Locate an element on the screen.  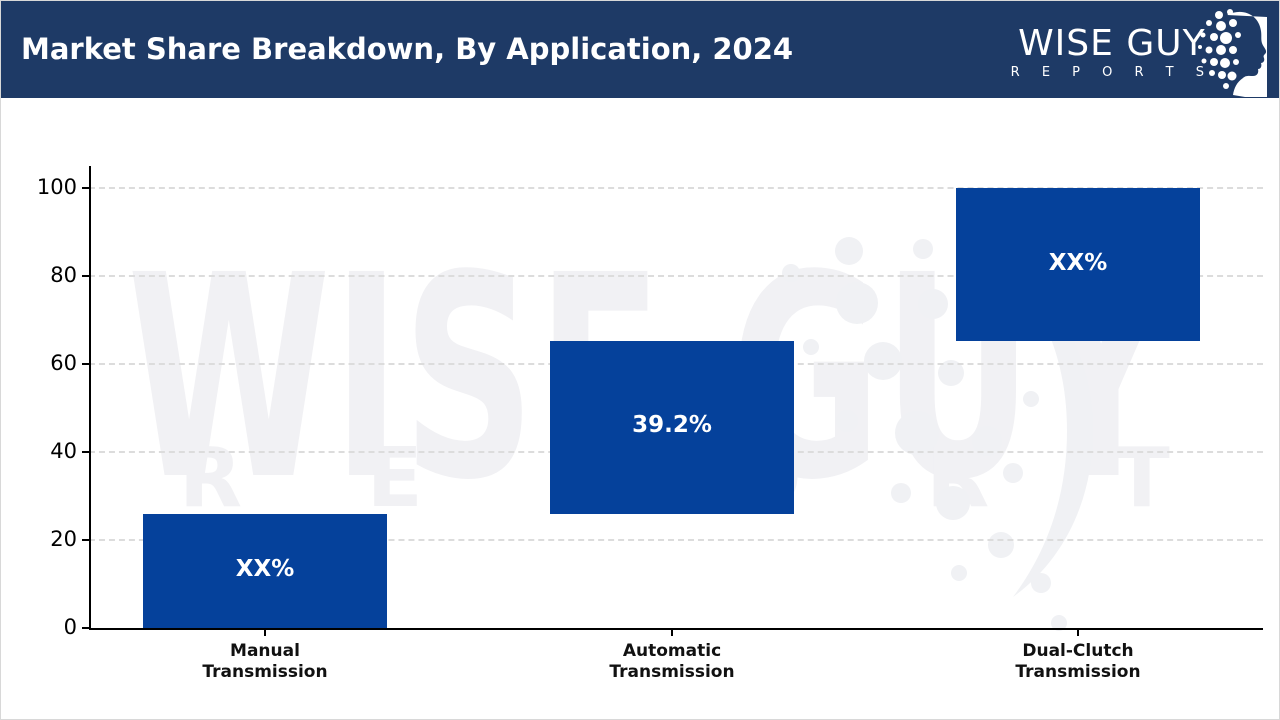
x-category-label: Automatic Transmission is located at coordinates (672, 661).